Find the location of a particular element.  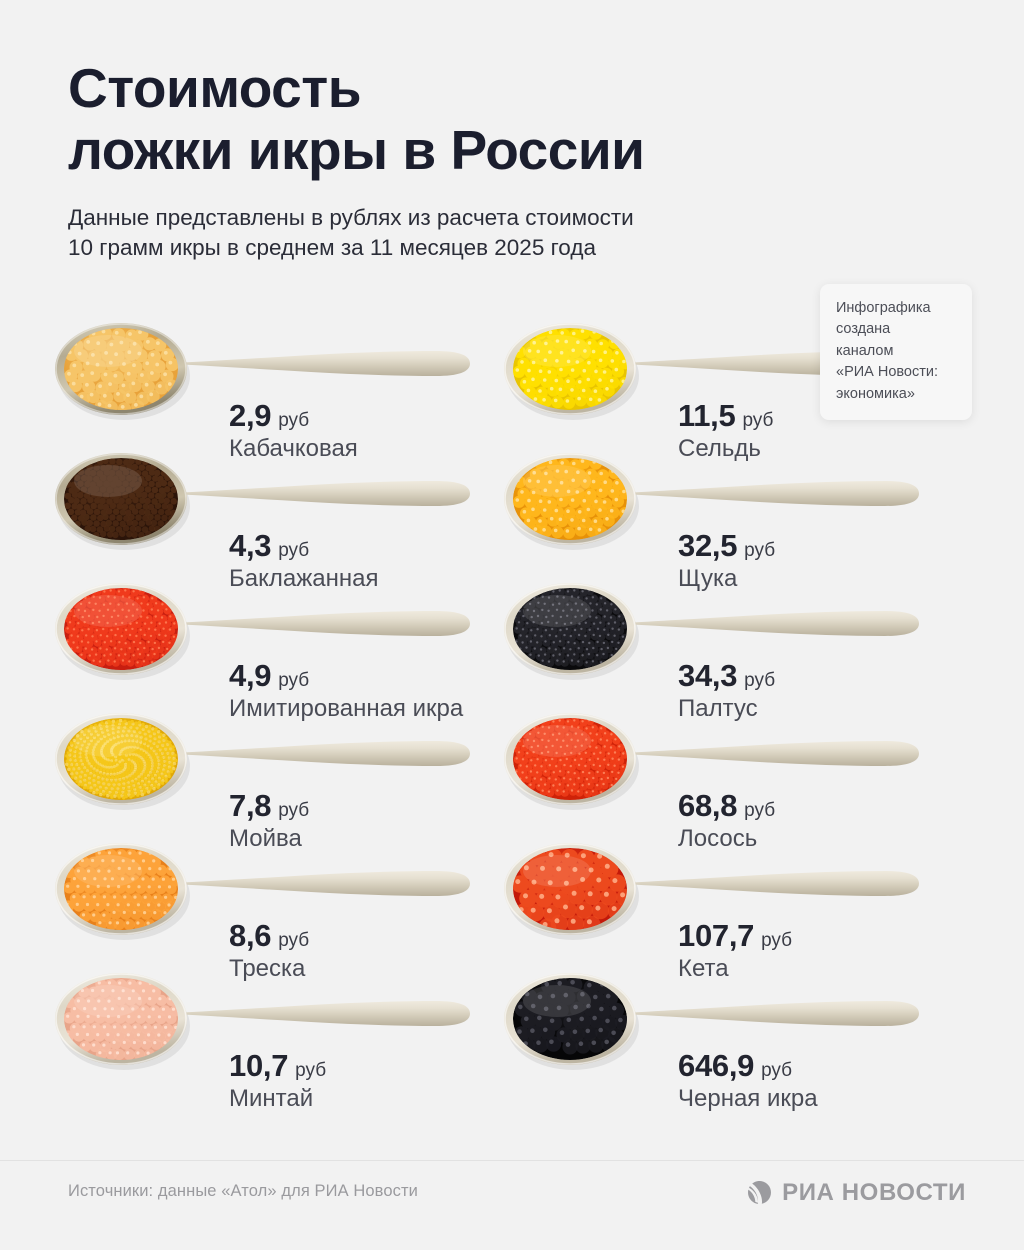

caviar-label: 32,5 руб Щука is located at coordinates (726, 561).